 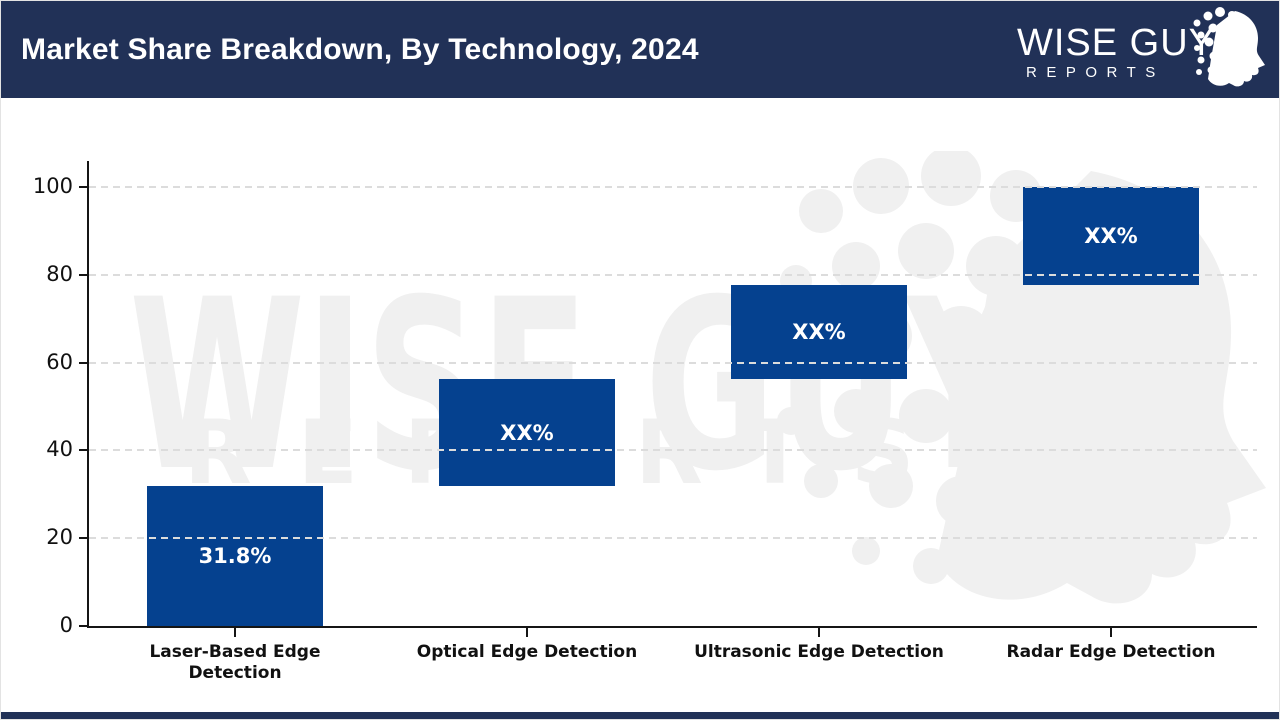 I want to click on y-tick-label: 60, so click(x=59, y=361).